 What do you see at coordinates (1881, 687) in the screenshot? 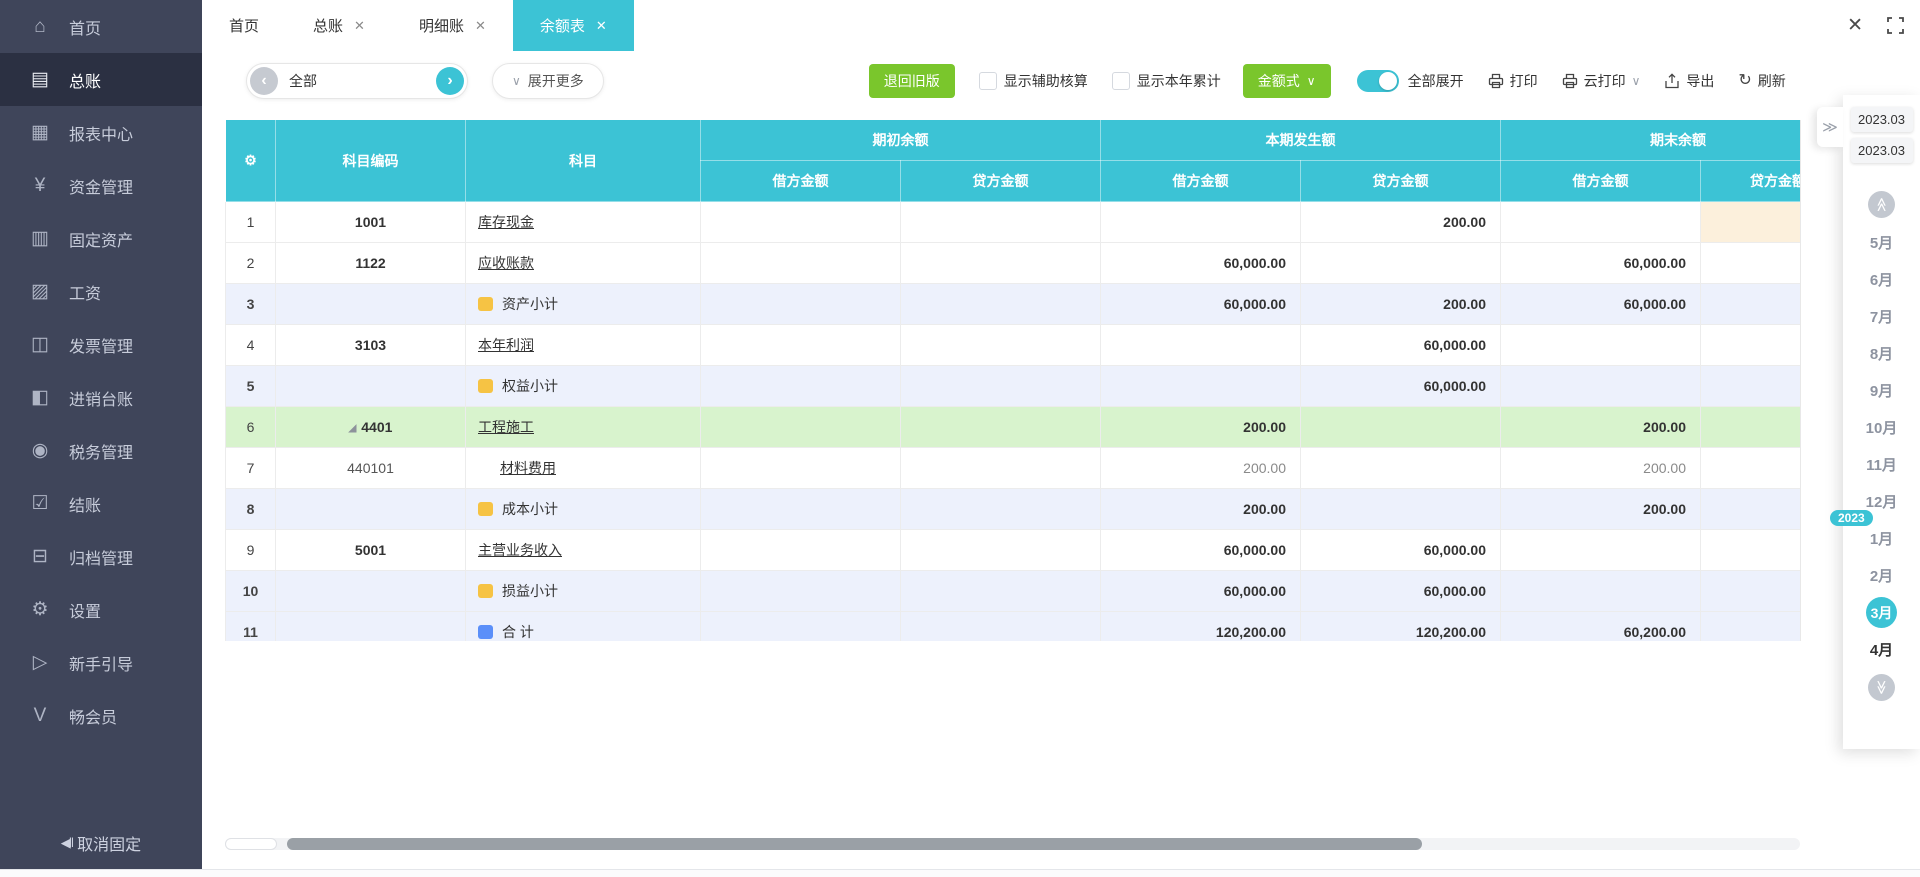
I see `scroll-months-down-icon: ≫` at bounding box center [1881, 687].